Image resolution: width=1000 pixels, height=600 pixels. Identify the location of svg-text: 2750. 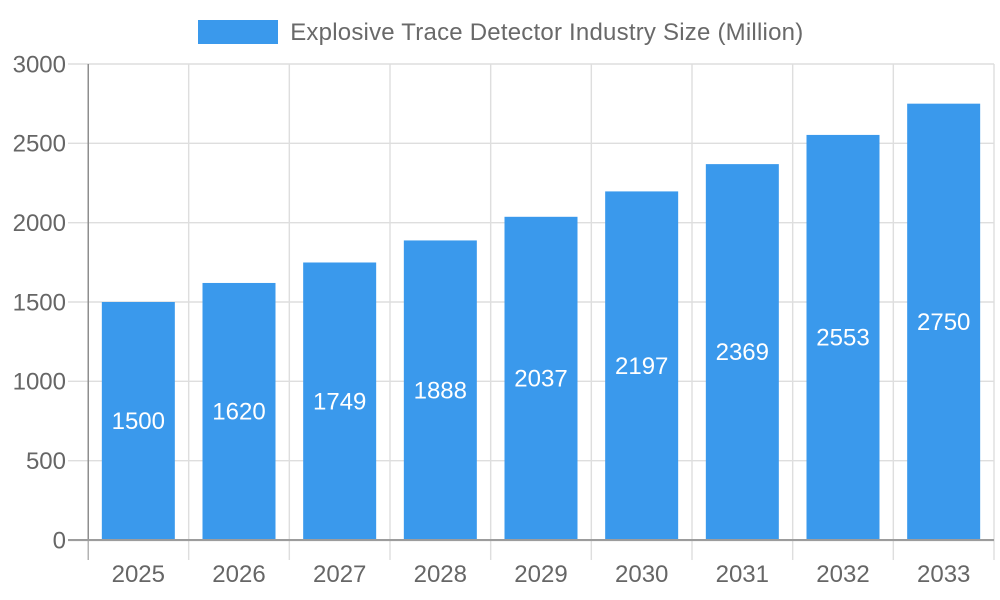
(943, 322).